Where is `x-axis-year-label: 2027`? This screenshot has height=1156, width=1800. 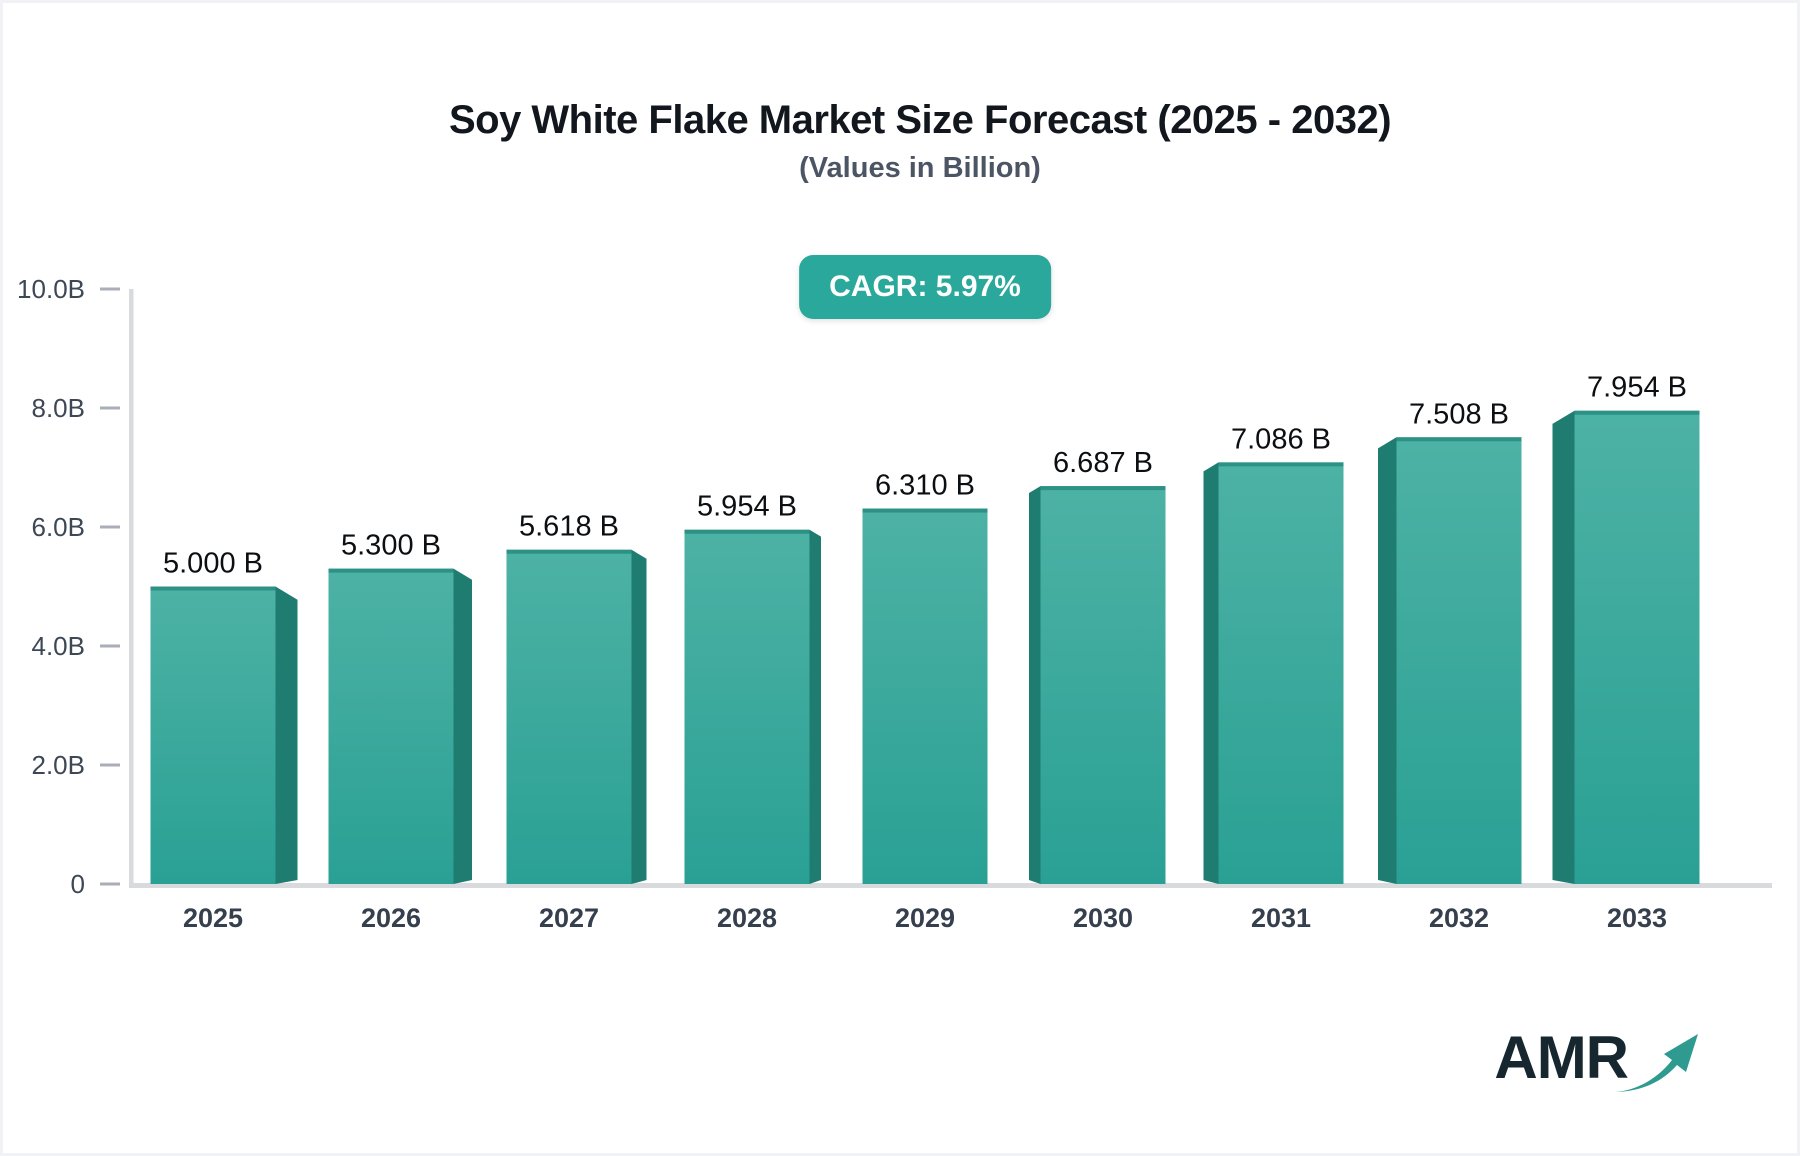
x-axis-year-label: 2027 is located at coordinates (569, 918).